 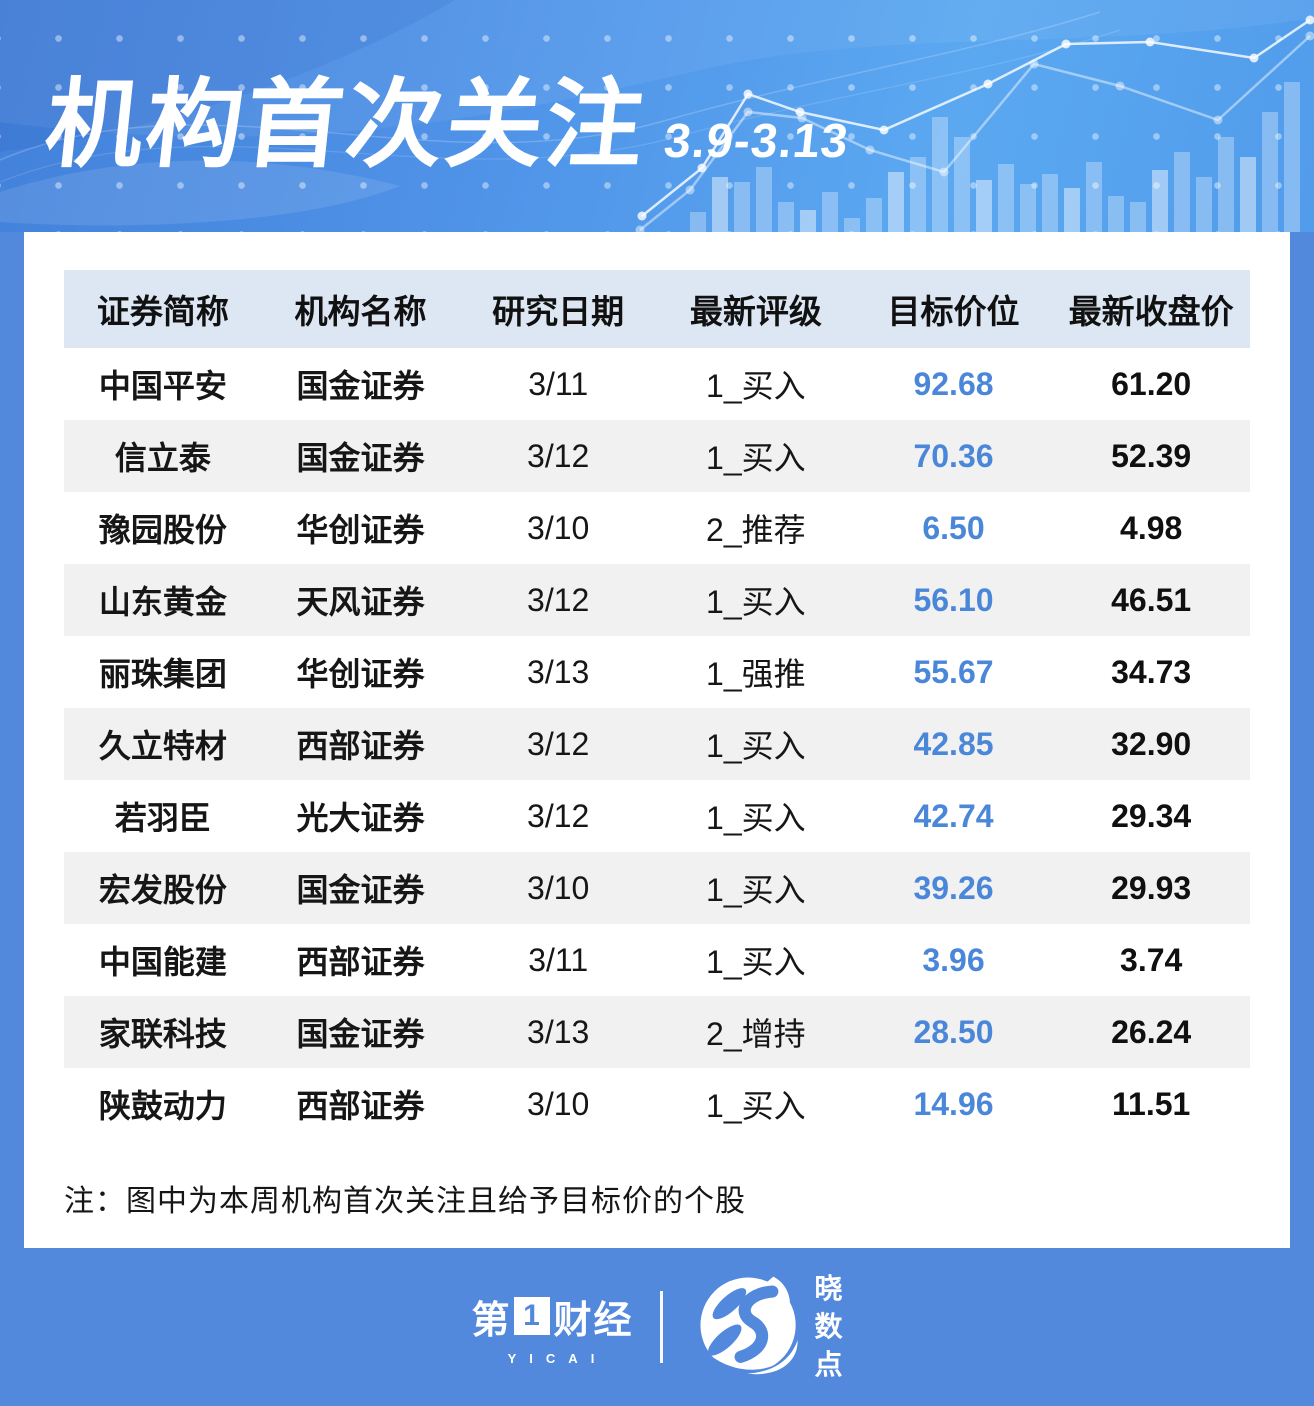 What do you see at coordinates (405, 1201) in the screenshot?
I see `footnote: 注：图中为本周机构首次关注且给予目标价的个股` at bounding box center [405, 1201].